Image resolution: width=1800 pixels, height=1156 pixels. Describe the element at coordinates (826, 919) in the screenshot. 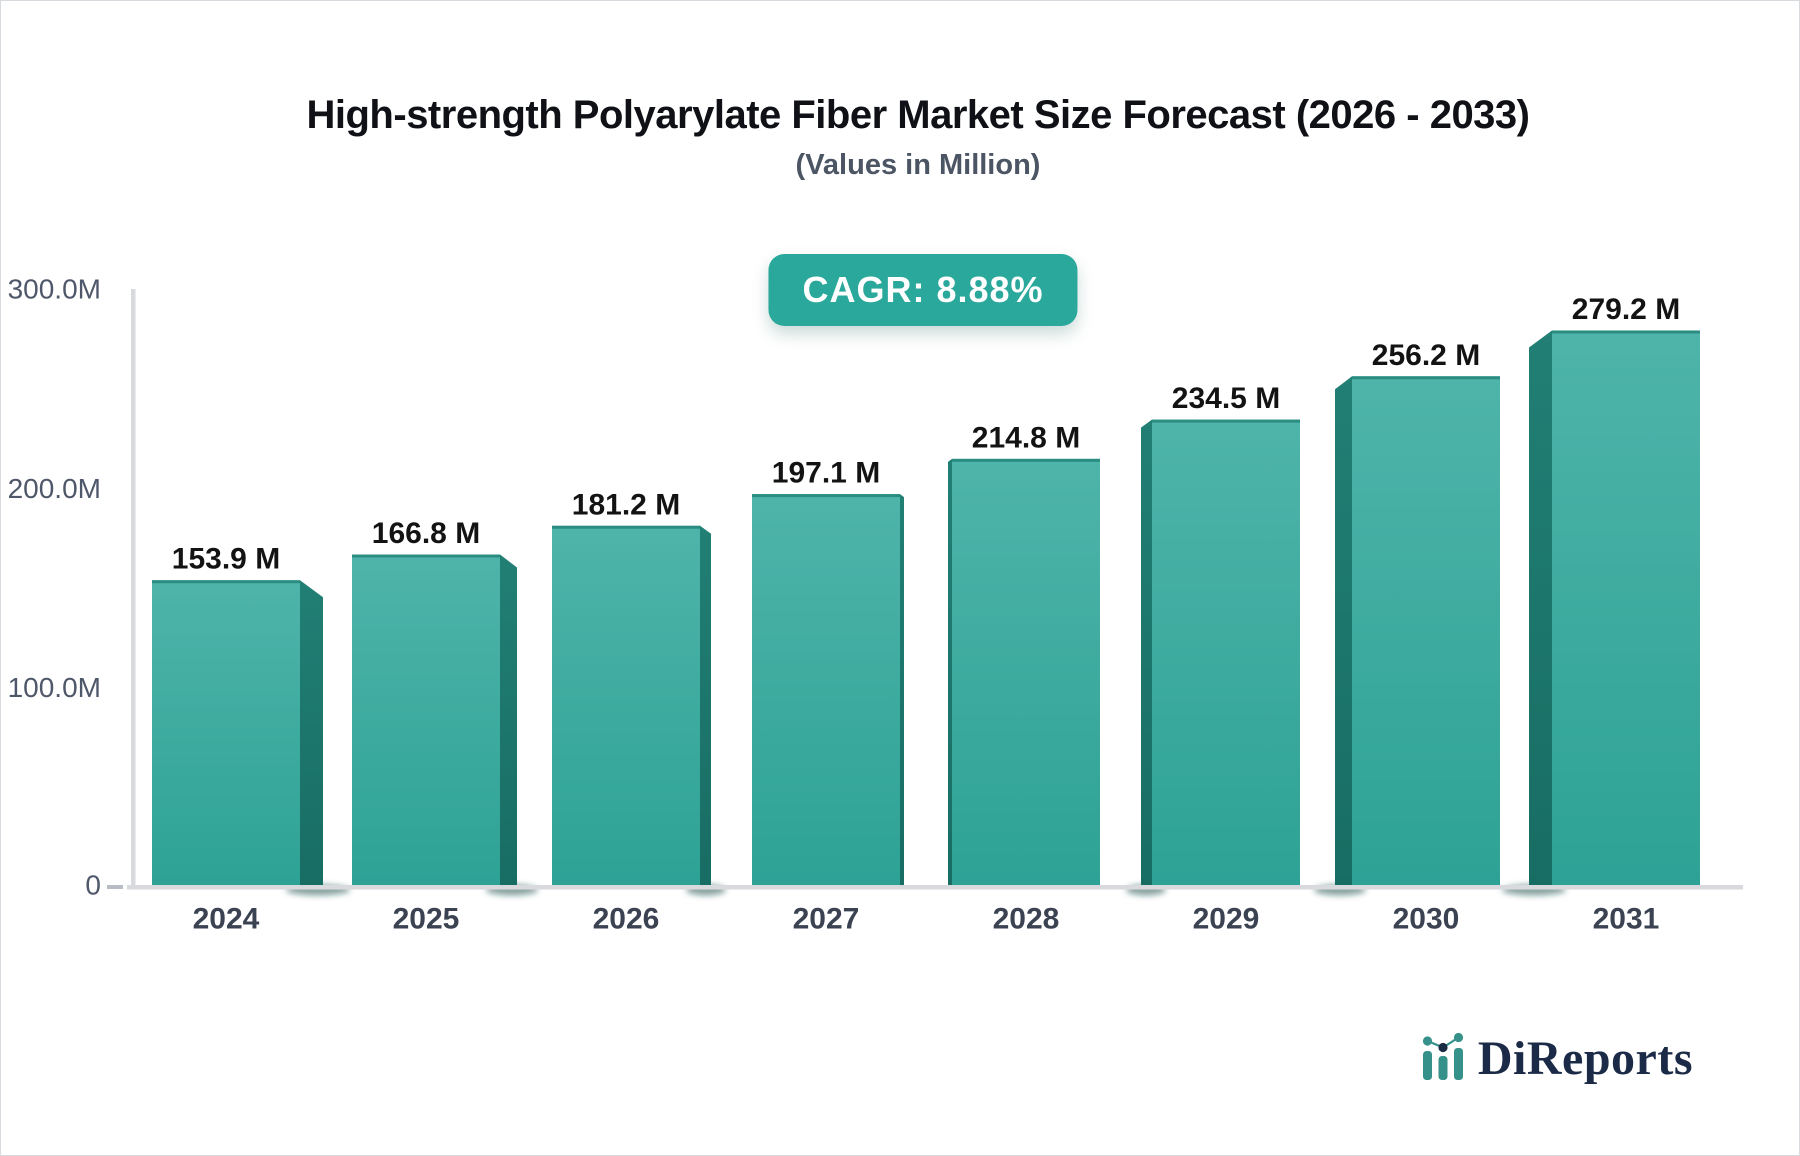

I see `x-axis-label-2027: 2027` at that location.